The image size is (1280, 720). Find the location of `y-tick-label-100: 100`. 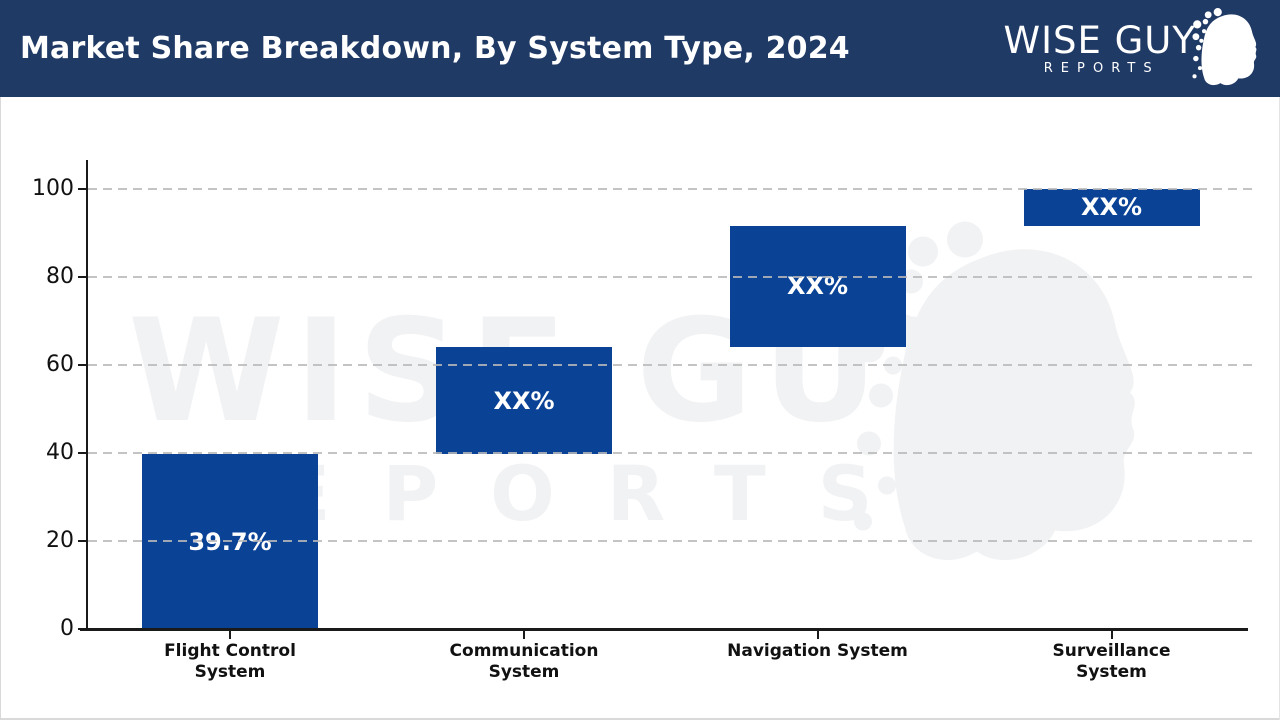

y-tick-label-100: 100 is located at coordinates (53, 188).